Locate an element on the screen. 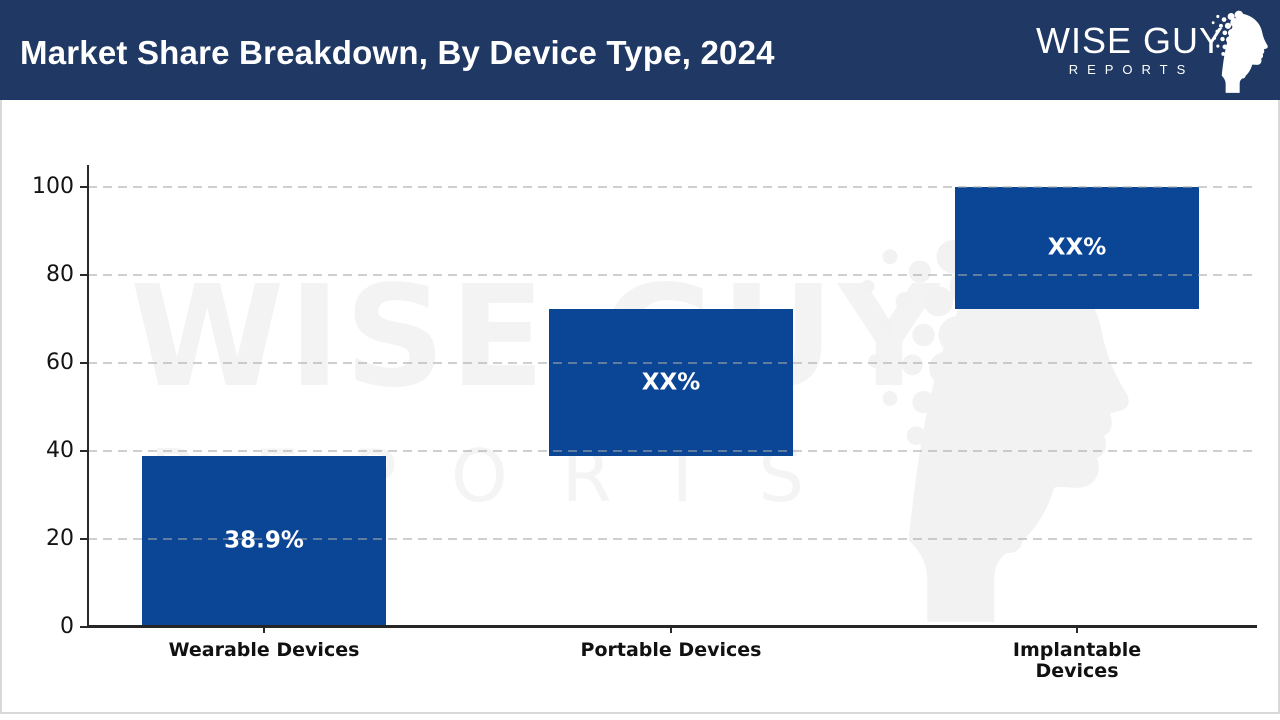 The width and height of the screenshot is (1280, 720). category-label-line: Portable Devices is located at coordinates (671, 650).